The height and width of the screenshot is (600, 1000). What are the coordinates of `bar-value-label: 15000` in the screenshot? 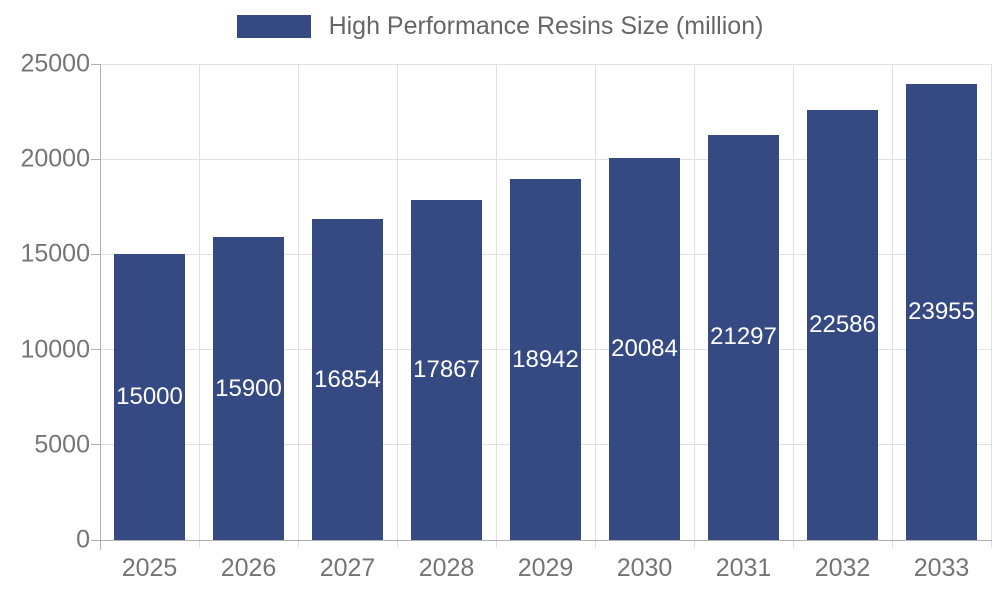 It's located at (149, 397).